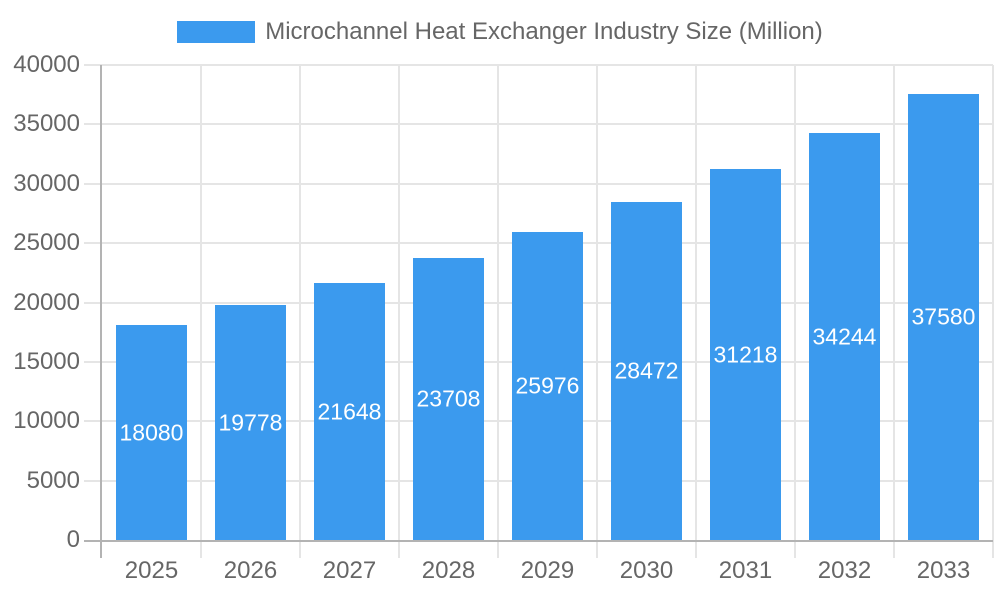  I want to click on x-axis-label: 2032, so click(844, 570).